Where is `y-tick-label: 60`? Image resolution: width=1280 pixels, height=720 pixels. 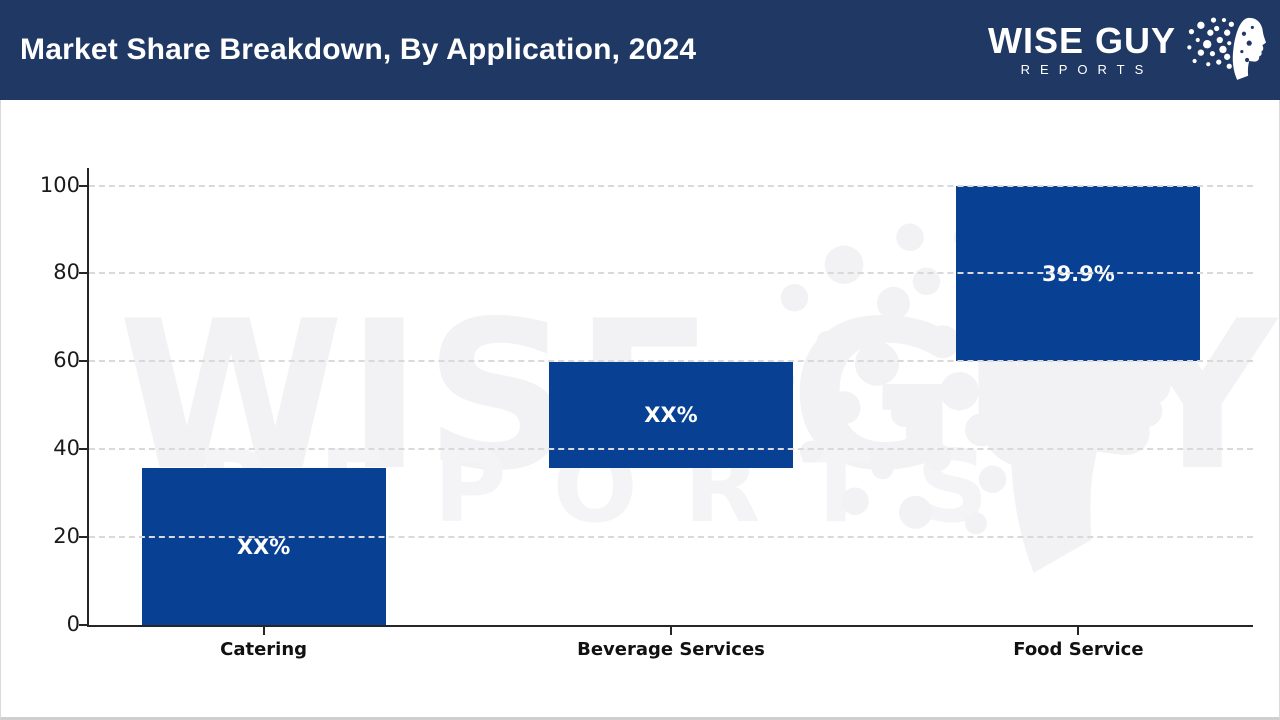 y-tick-label: 60 is located at coordinates (66, 360).